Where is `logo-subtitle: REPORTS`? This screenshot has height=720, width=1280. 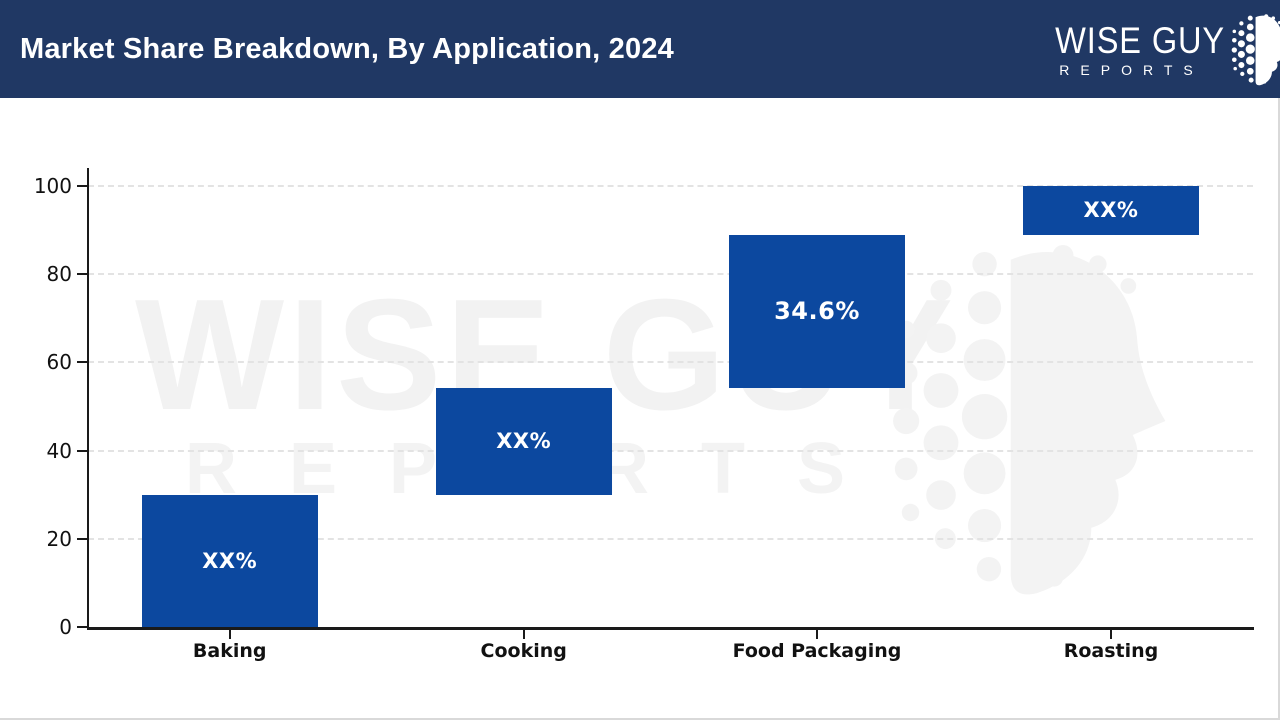 logo-subtitle: REPORTS is located at coordinates (1131, 70).